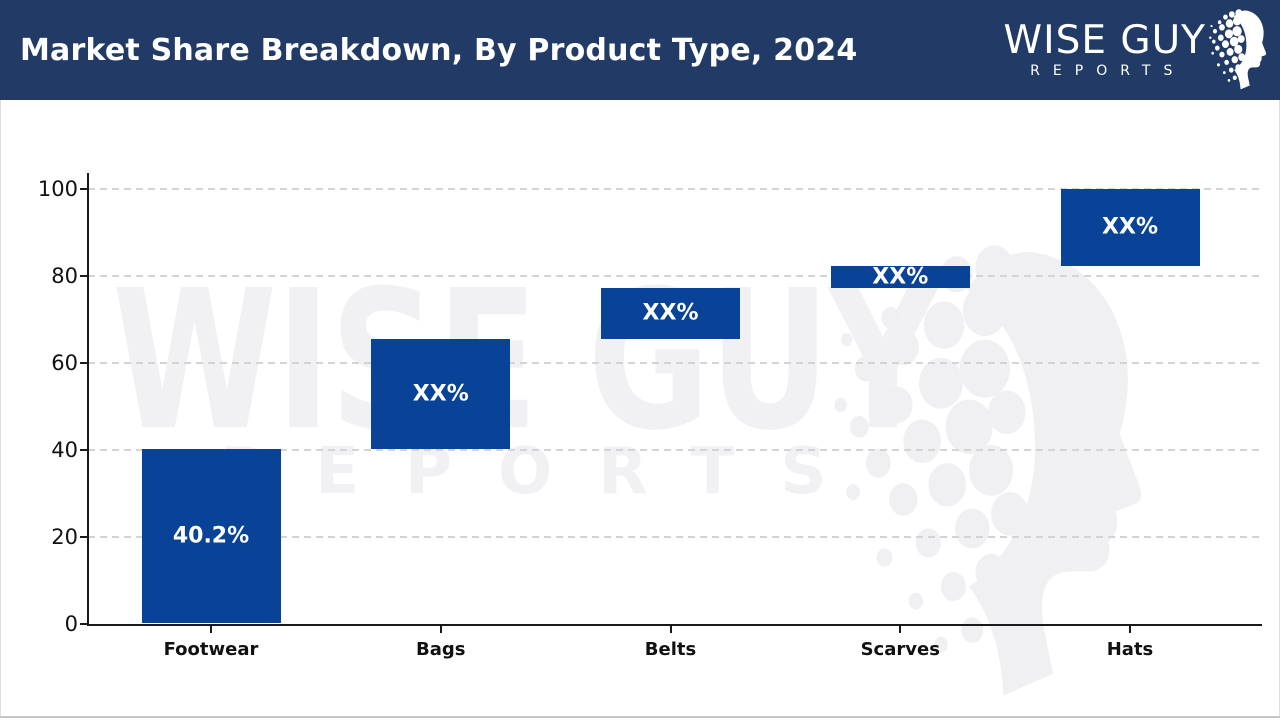 This screenshot has width=1280, height=720. What do you see at coordinates (87, 399) in the screenshot?
I see `y-axis-line` at bounding box center [87, 399].